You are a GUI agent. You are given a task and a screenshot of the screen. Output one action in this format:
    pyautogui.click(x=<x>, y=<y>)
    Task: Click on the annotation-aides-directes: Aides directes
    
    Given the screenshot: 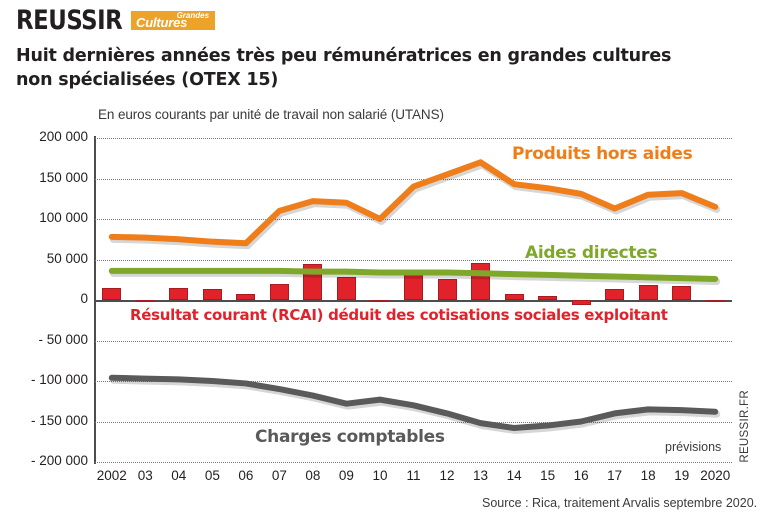 What is the action you would take?
    pyautogui.click(x=591, y=253)
    